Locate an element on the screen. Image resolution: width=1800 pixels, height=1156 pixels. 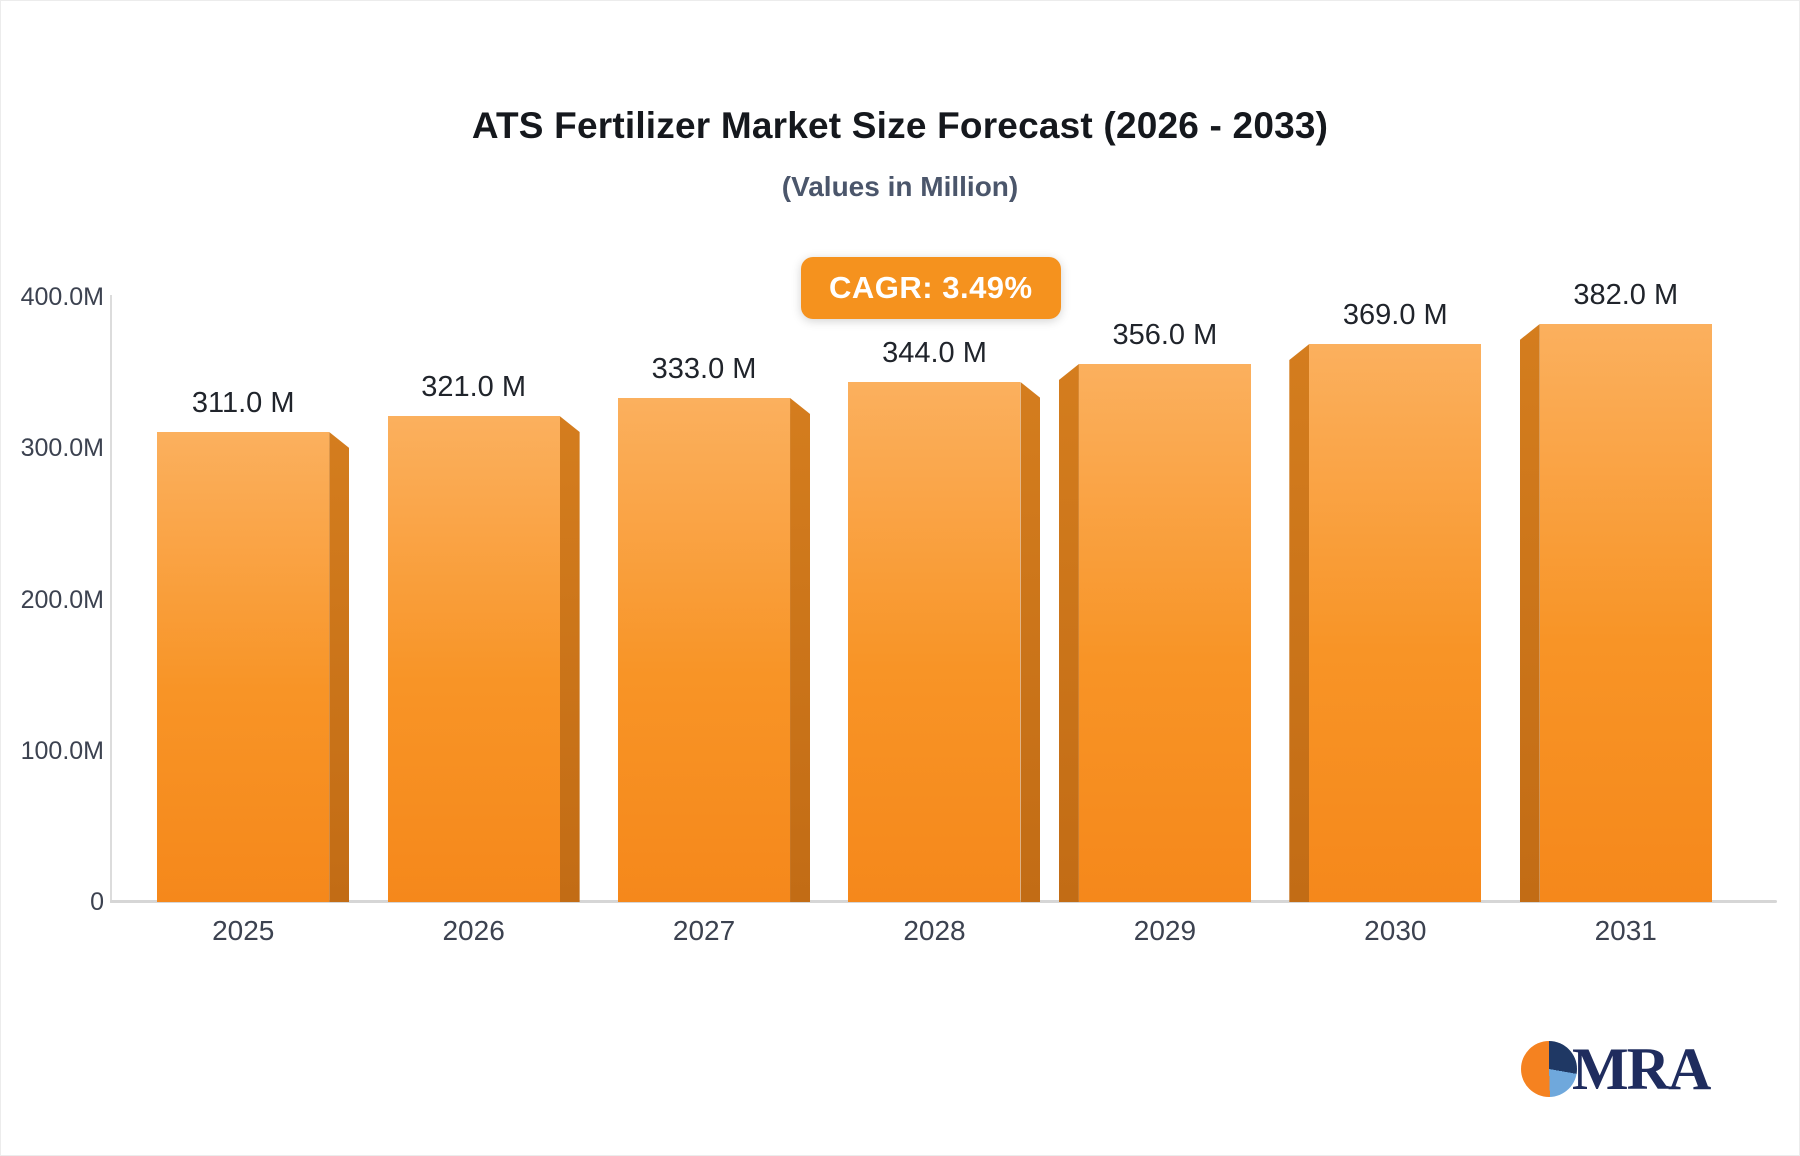
x-axis-label: 2026 is located at coordinates (473, 930).